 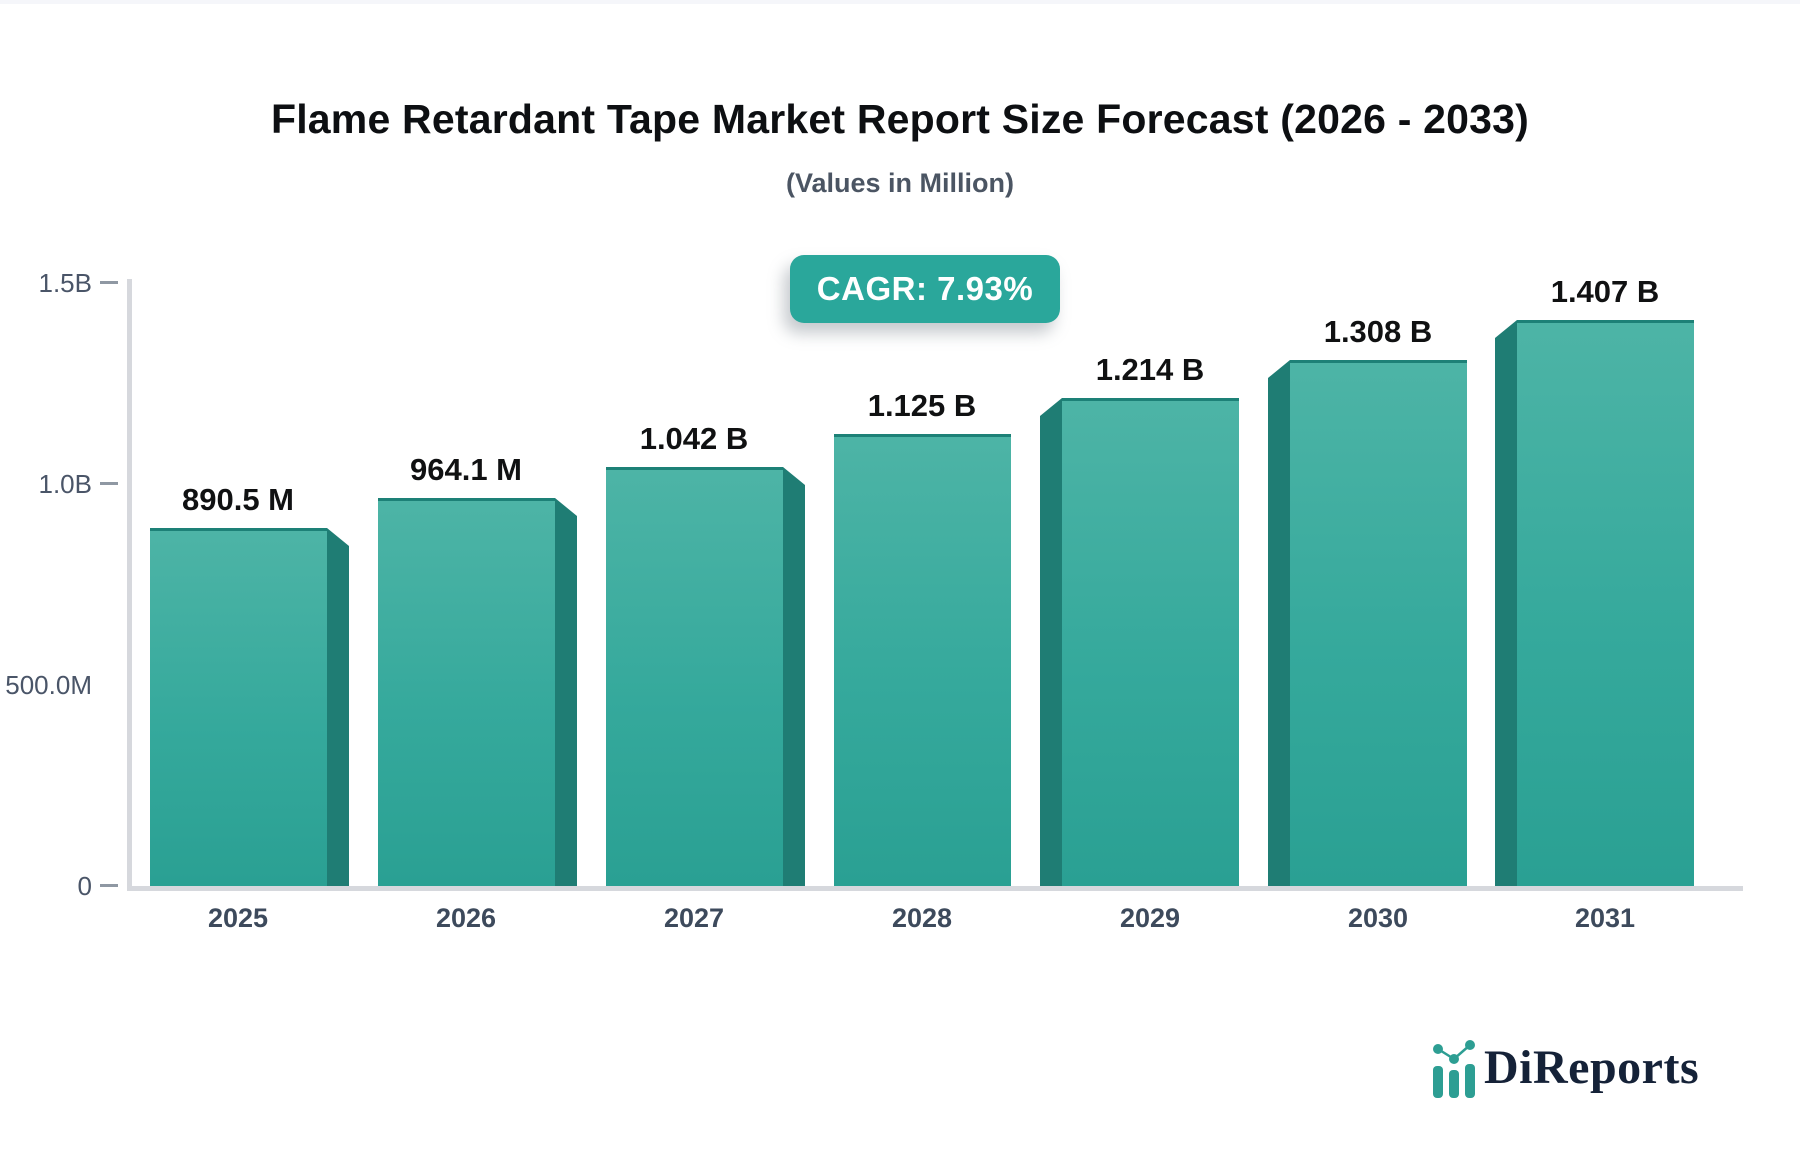 What do you see at coordinates (129, 585) in the screenshot?
I see `y-axis-line` at bounding box center [129, 585].